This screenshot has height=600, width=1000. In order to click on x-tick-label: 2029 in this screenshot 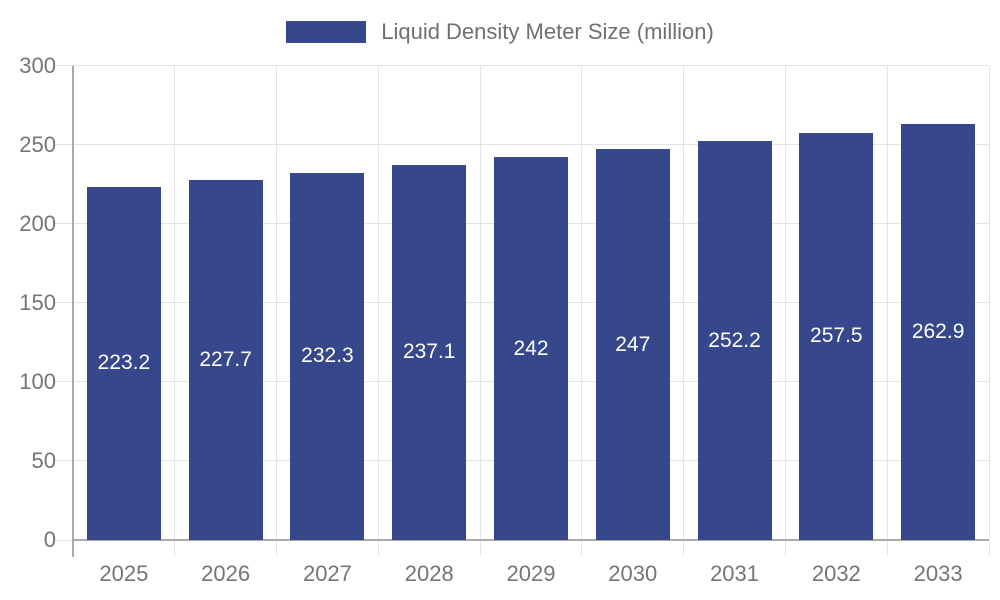, I will do `click(531, 573)`.